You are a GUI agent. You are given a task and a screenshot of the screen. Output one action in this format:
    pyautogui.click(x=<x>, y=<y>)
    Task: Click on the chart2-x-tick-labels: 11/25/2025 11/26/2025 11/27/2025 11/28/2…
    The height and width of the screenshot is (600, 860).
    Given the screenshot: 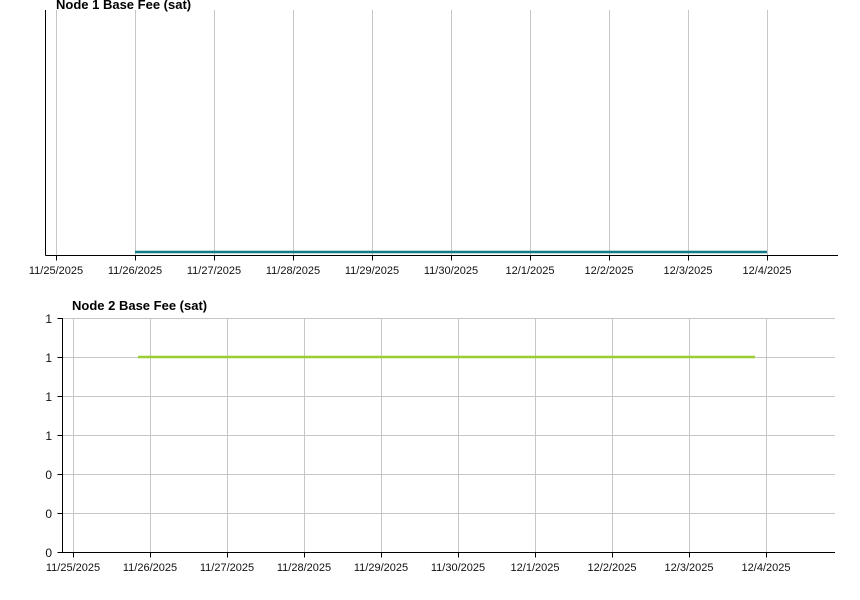 What is the action you would take?
    pyautogui.click(x=418, y=568)
    